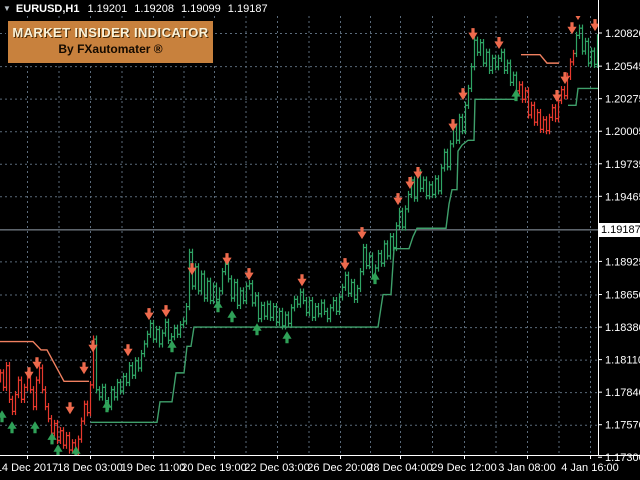 The height and width of the screenshot is (480, 640). What do you see at coordinates (463, 468) in the screenshot?
I see `time-axis-label: 29 Dec 12:00` at bounding box center [463, 468].